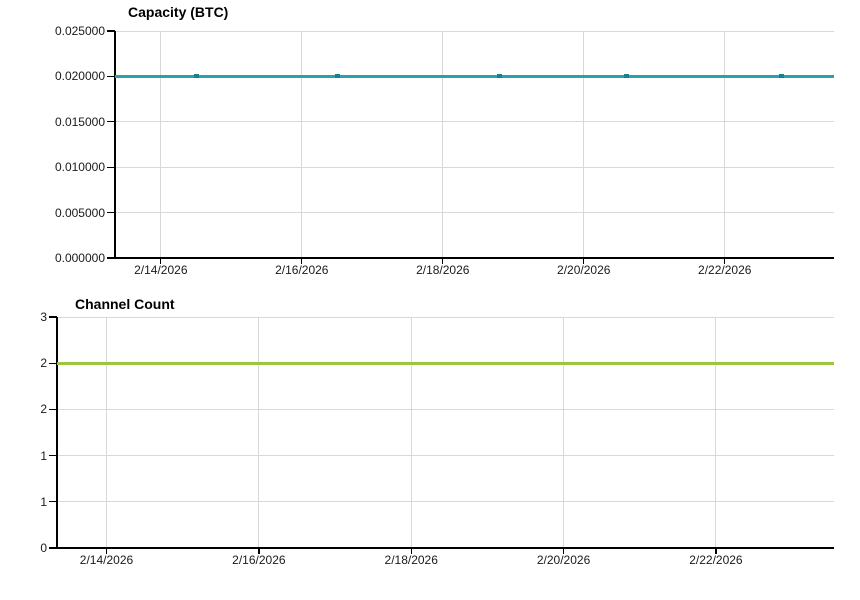 This screenshot has height=600, width=860. What do you see at coordinates (79, 76) in the screenshot?
I see `y-tick-label: 0.020000` at bounding box center [79, 76].